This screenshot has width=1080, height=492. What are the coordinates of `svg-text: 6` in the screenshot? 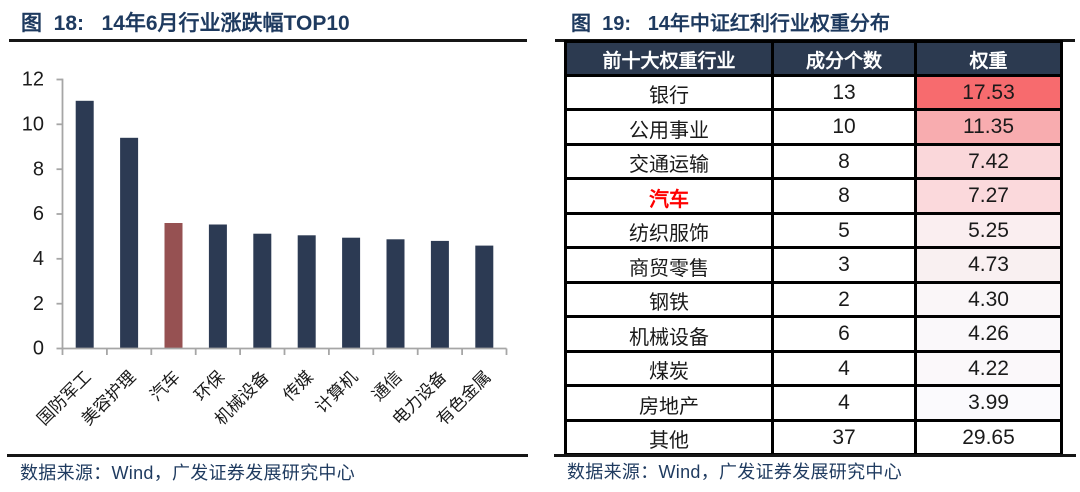 It's located at (38, 214).